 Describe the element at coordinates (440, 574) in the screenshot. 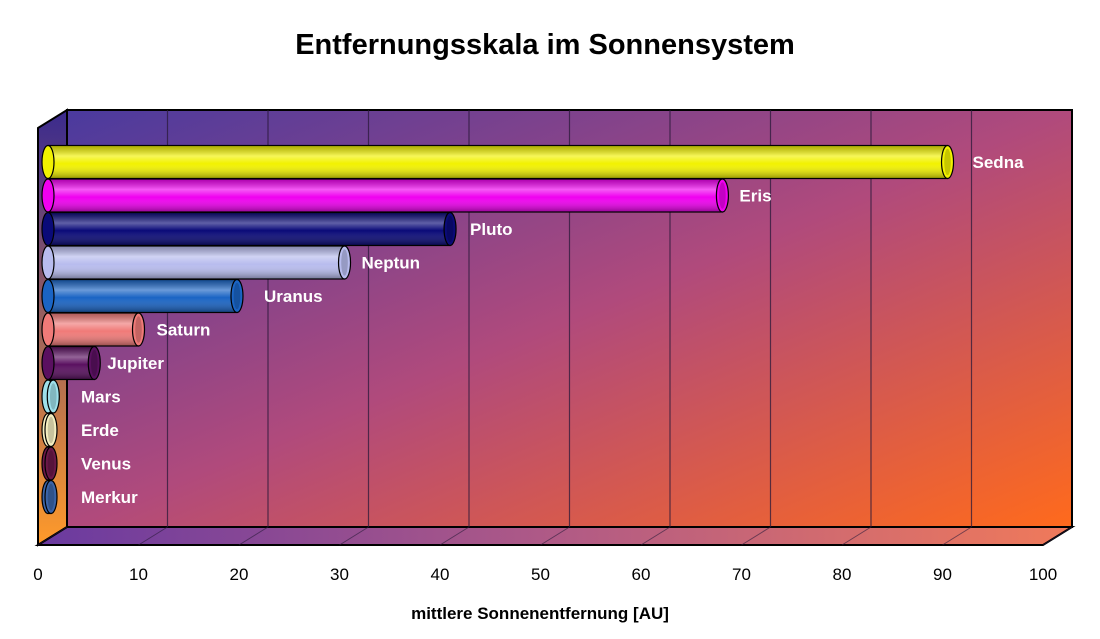

I see `x-tick-label: 40` at that location.